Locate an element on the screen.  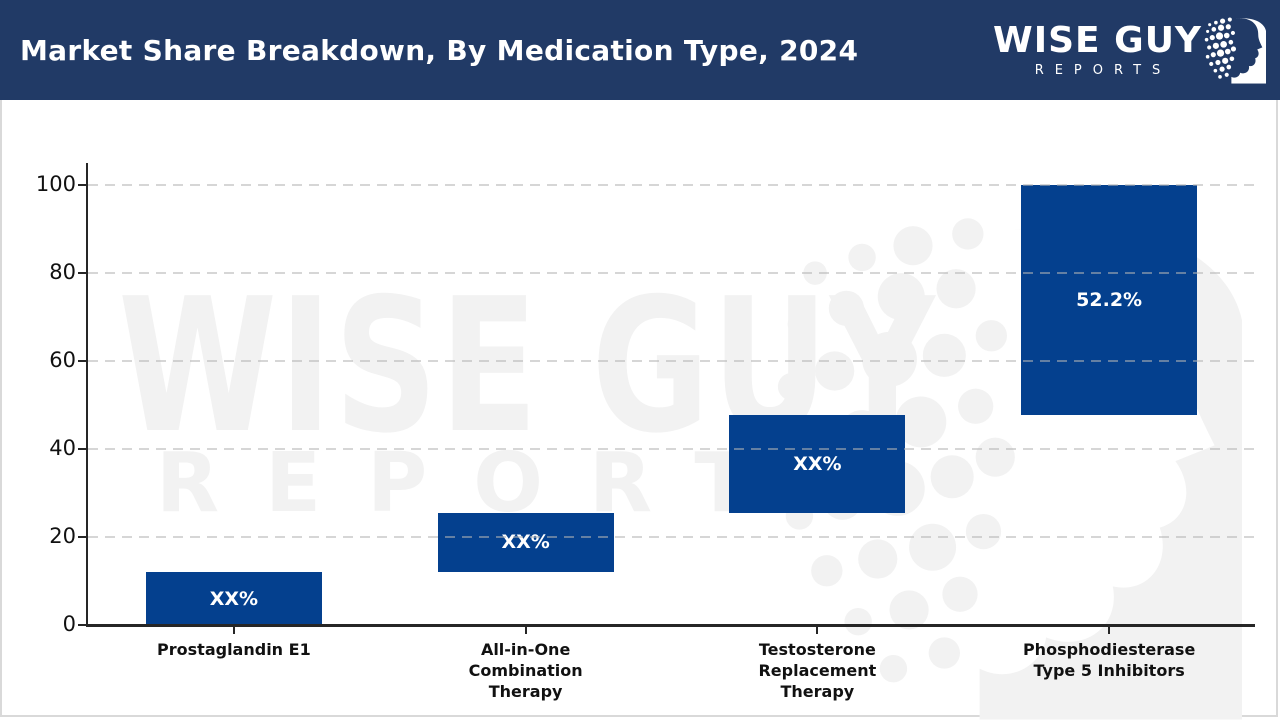
bar-value-label: 52.2% is located at coordinates (1109, 299).